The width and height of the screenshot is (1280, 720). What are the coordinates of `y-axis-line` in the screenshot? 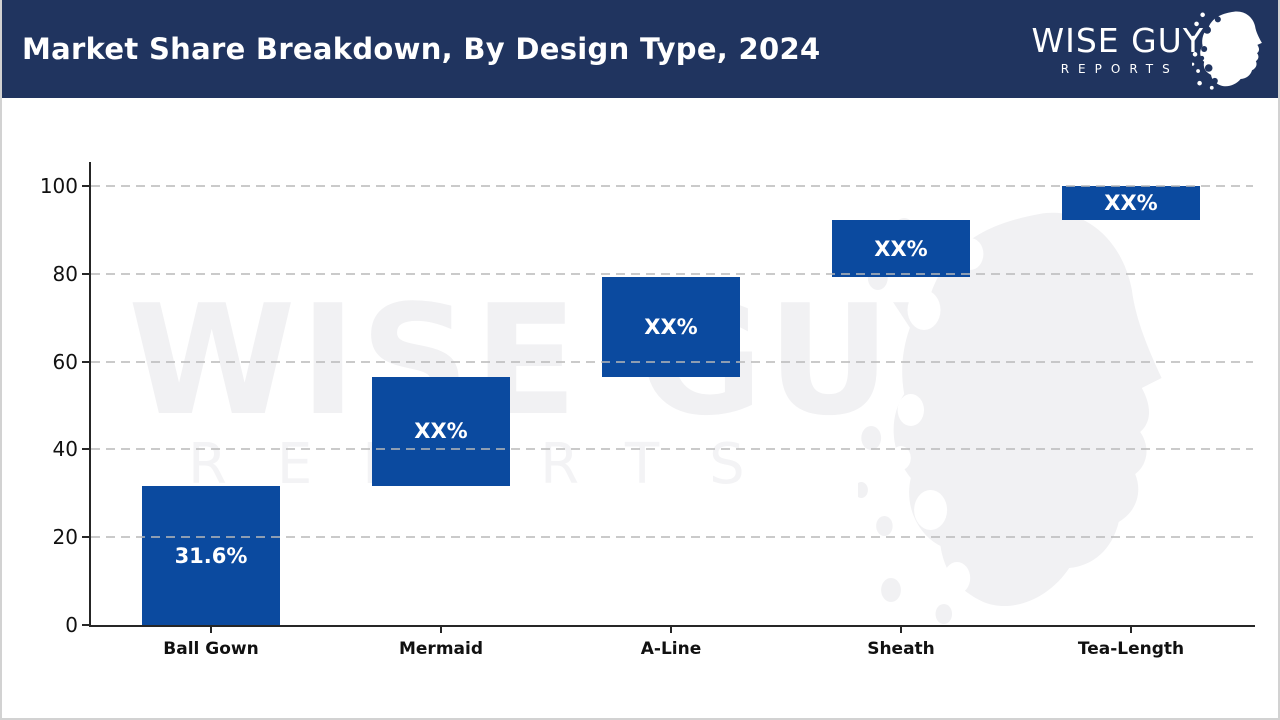 It's located at (90, 394).